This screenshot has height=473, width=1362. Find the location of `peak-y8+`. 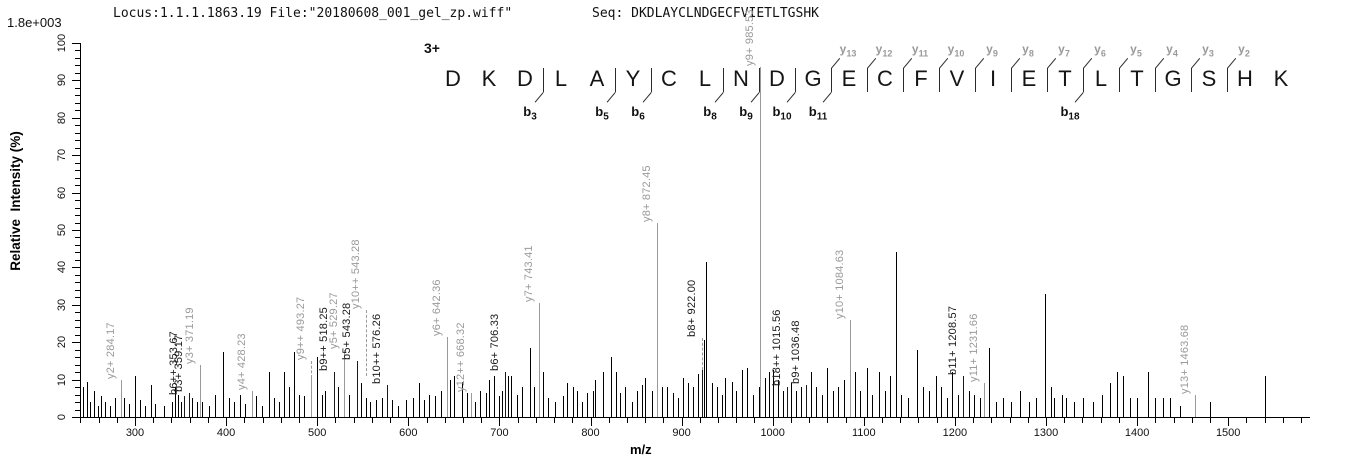

peak-y8+ is located at coordinates (657, 319).